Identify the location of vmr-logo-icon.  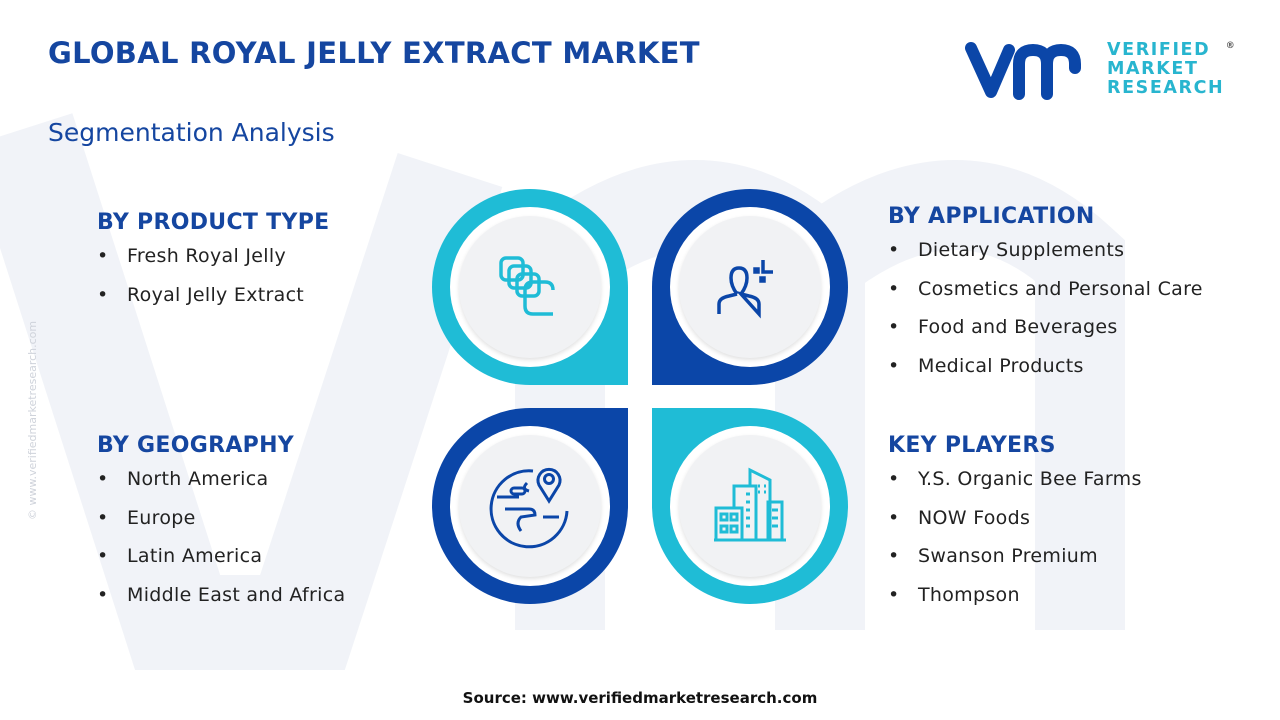
(1023, 71).